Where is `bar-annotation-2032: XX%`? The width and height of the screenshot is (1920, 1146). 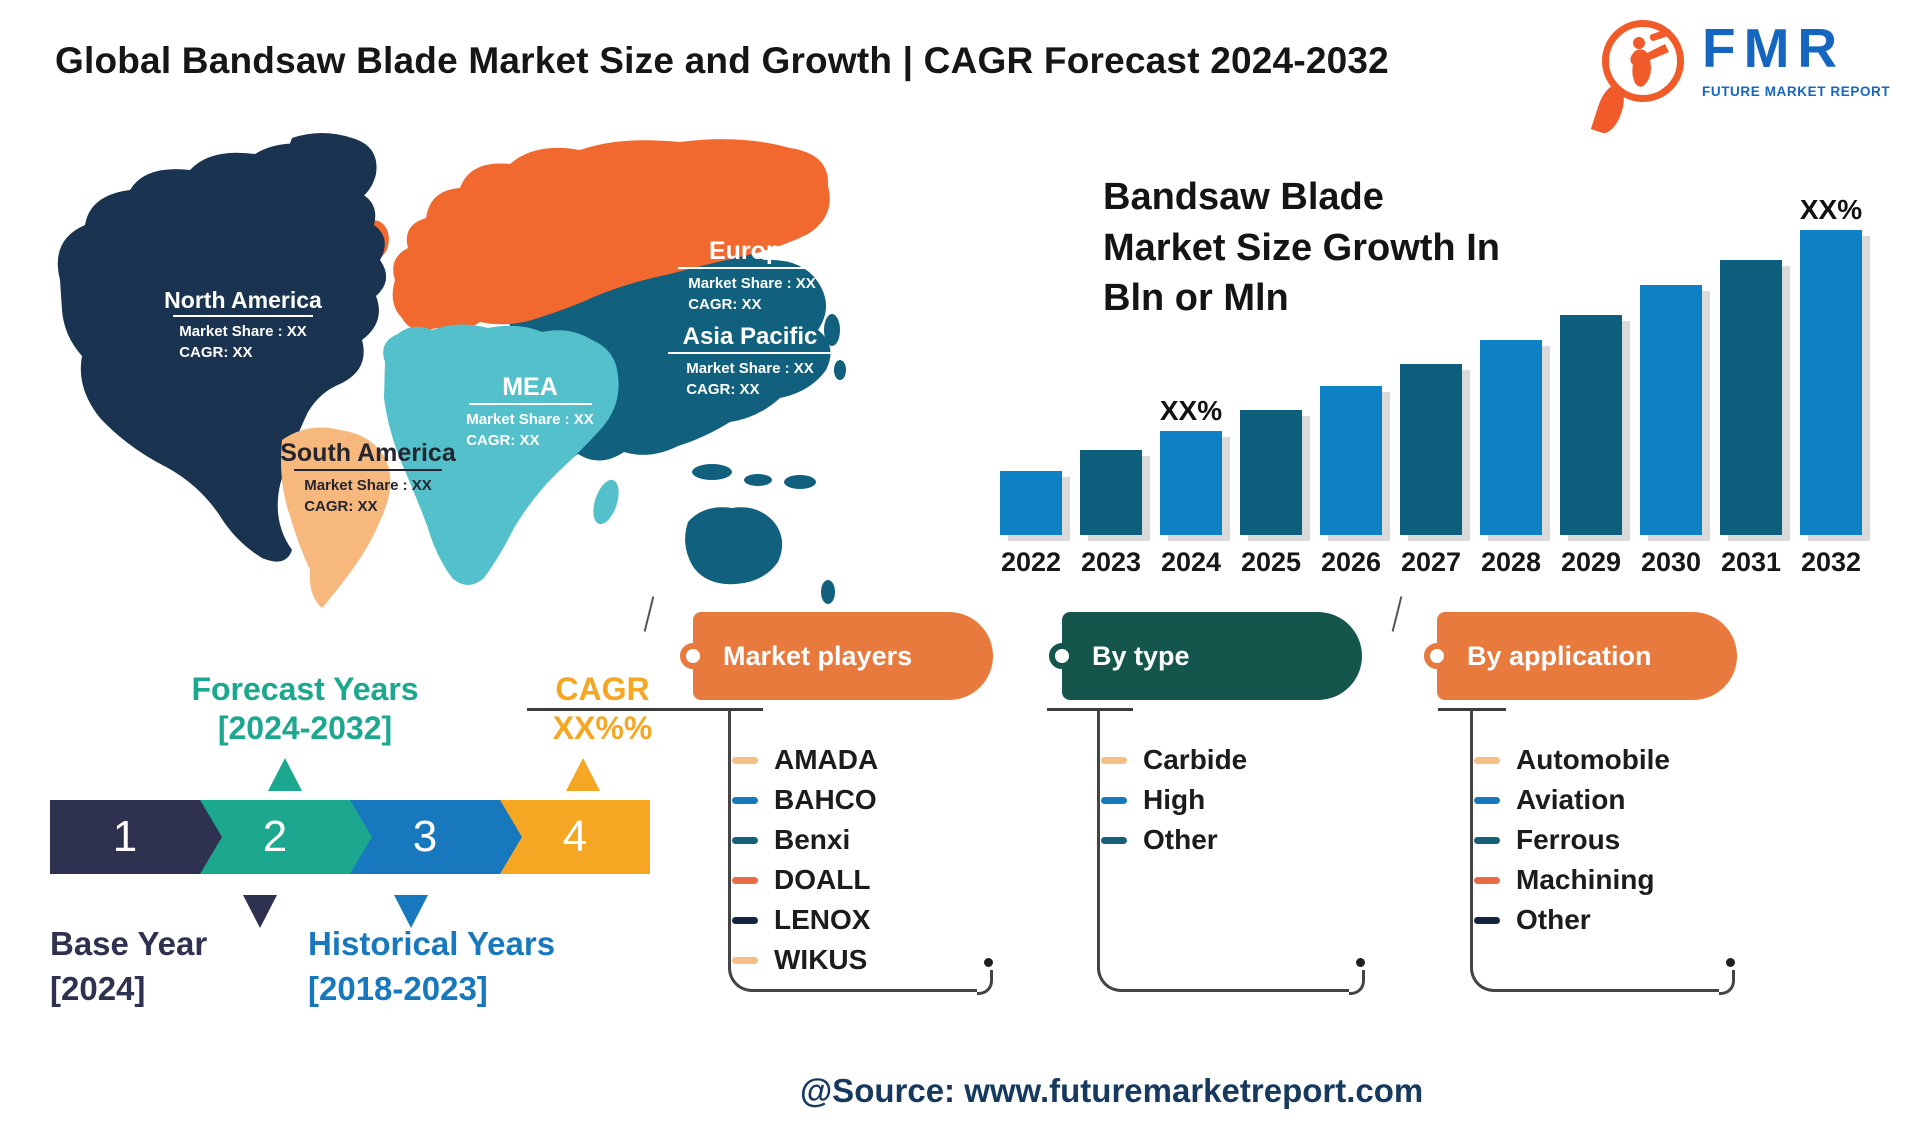 bar-annotation-2032: XX% is located at coordinates (1831, 209).